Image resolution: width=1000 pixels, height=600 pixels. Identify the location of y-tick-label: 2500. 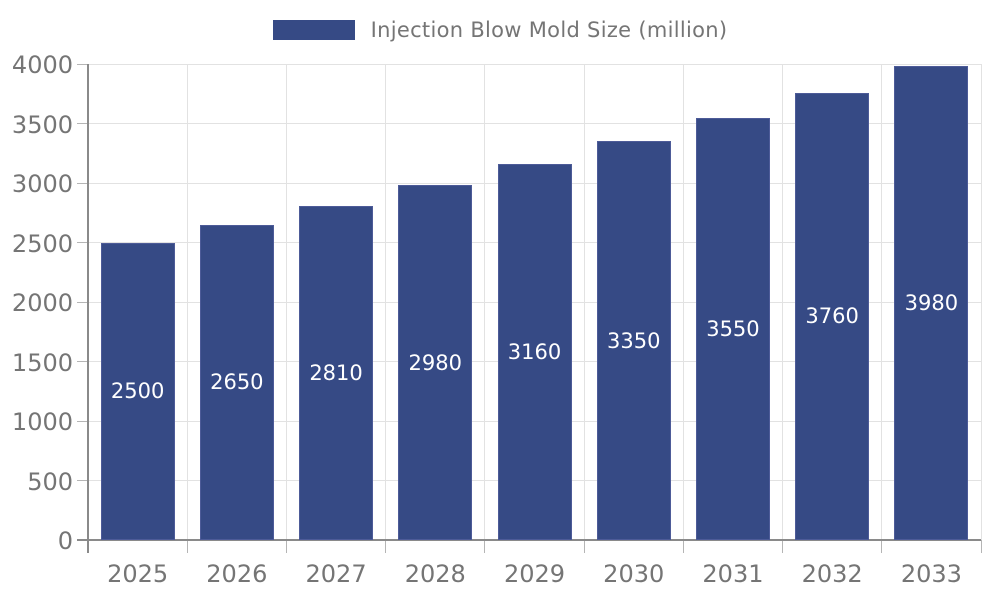
(42, 243).